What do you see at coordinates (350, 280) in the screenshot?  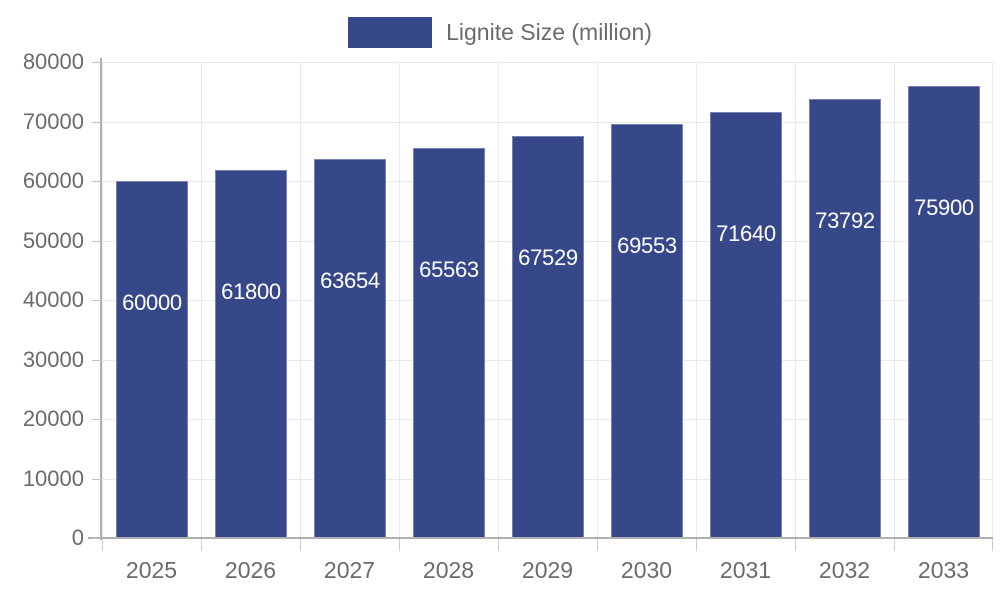 I see `bar-value-label: 63654` at bounding box center [350, 280].